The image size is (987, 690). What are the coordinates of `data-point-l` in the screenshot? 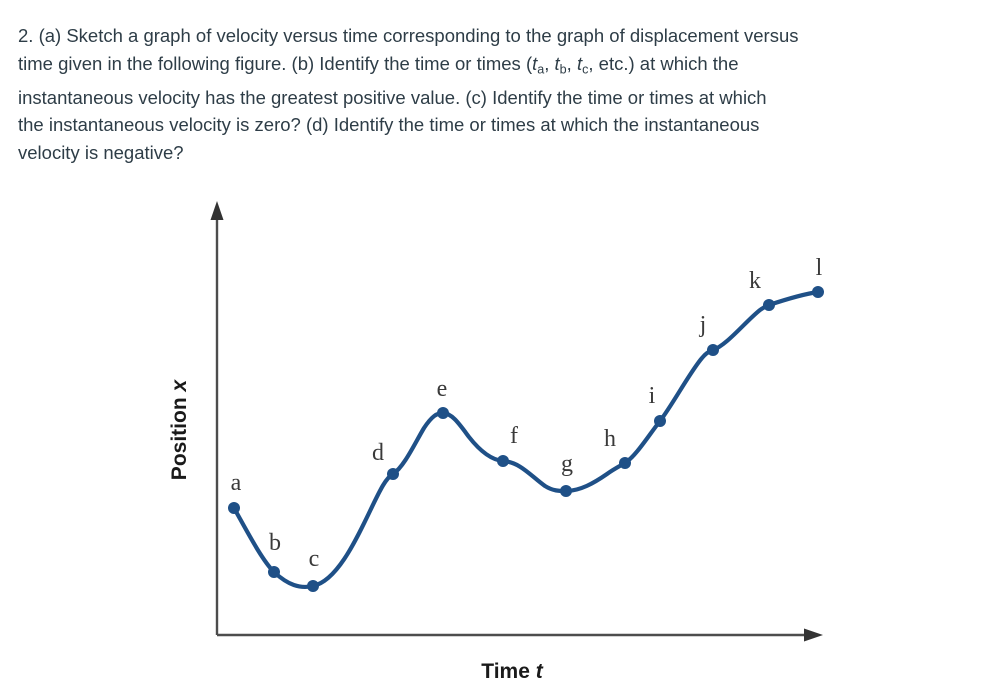 It's located at (818, 292).